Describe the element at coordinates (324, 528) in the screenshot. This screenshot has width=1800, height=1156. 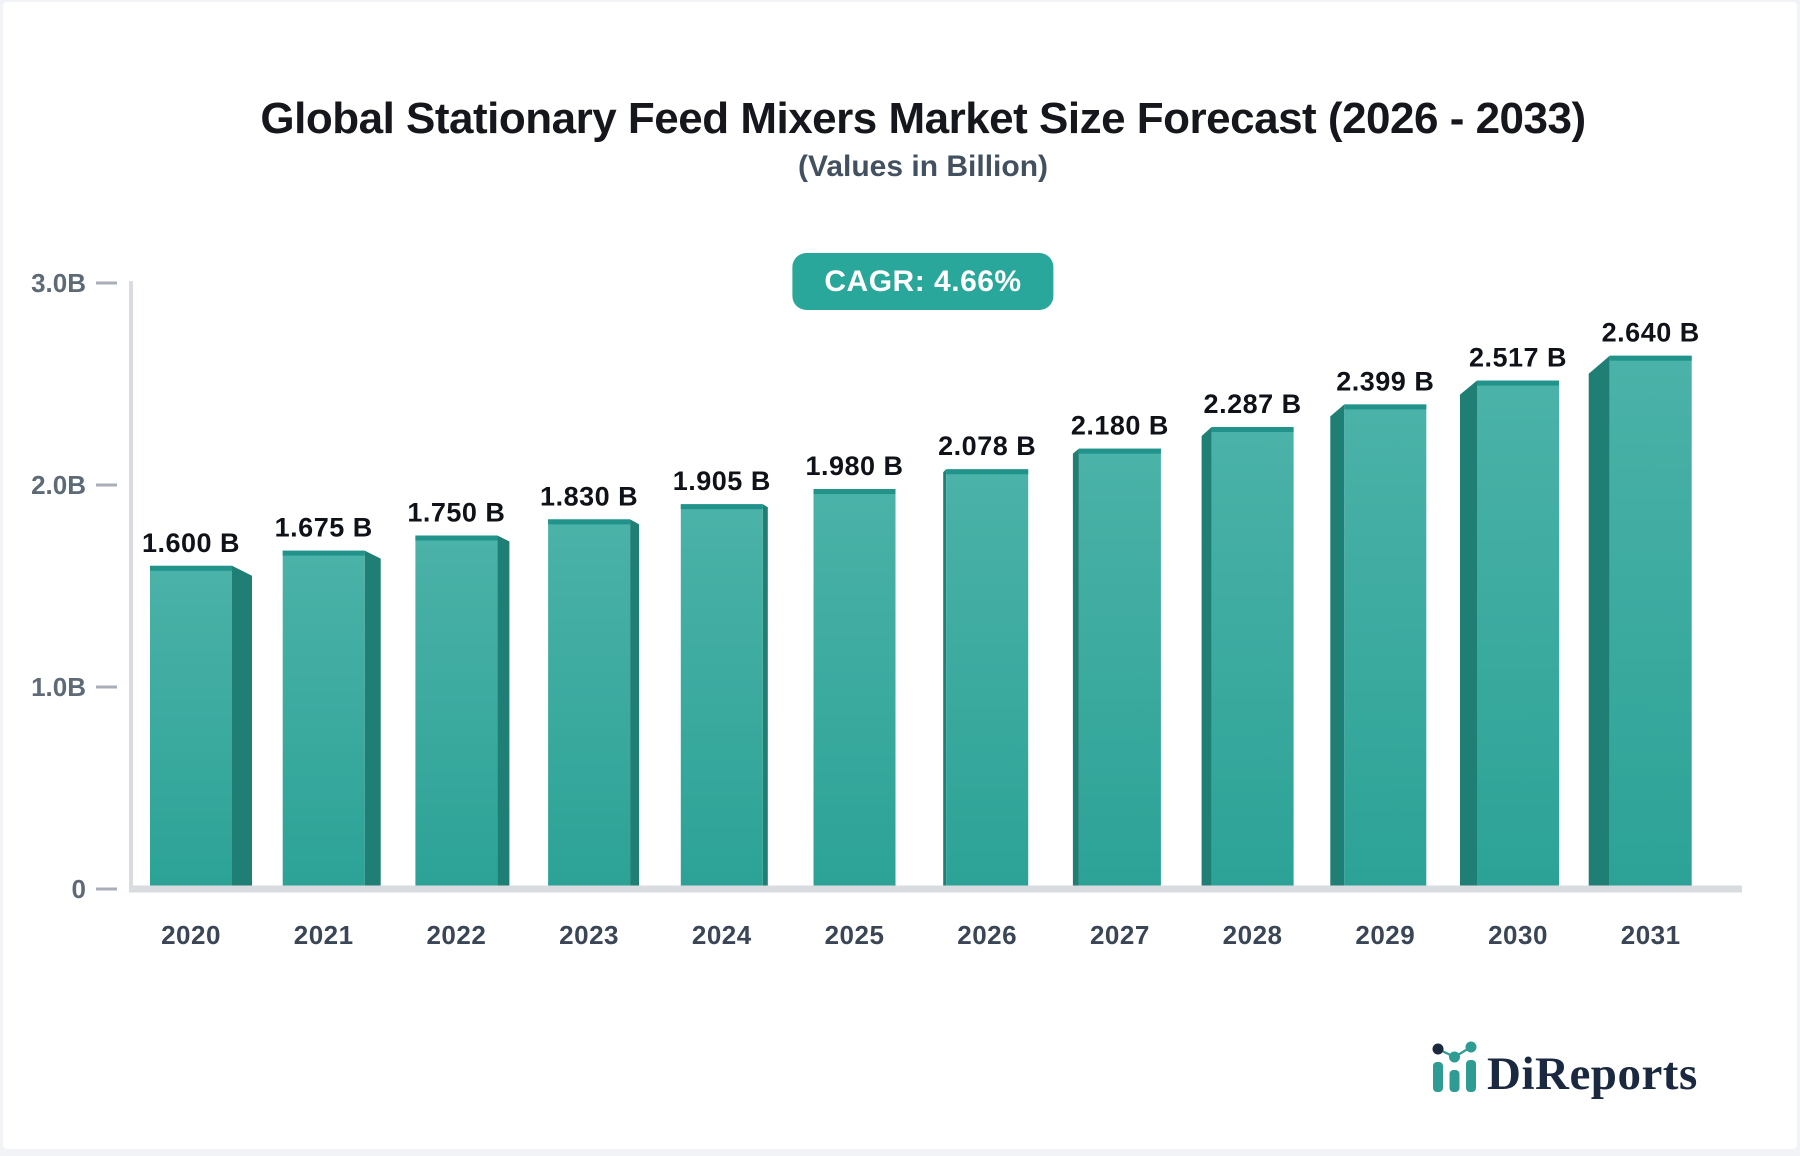
I see `value-label: 1.675 B` at that location.